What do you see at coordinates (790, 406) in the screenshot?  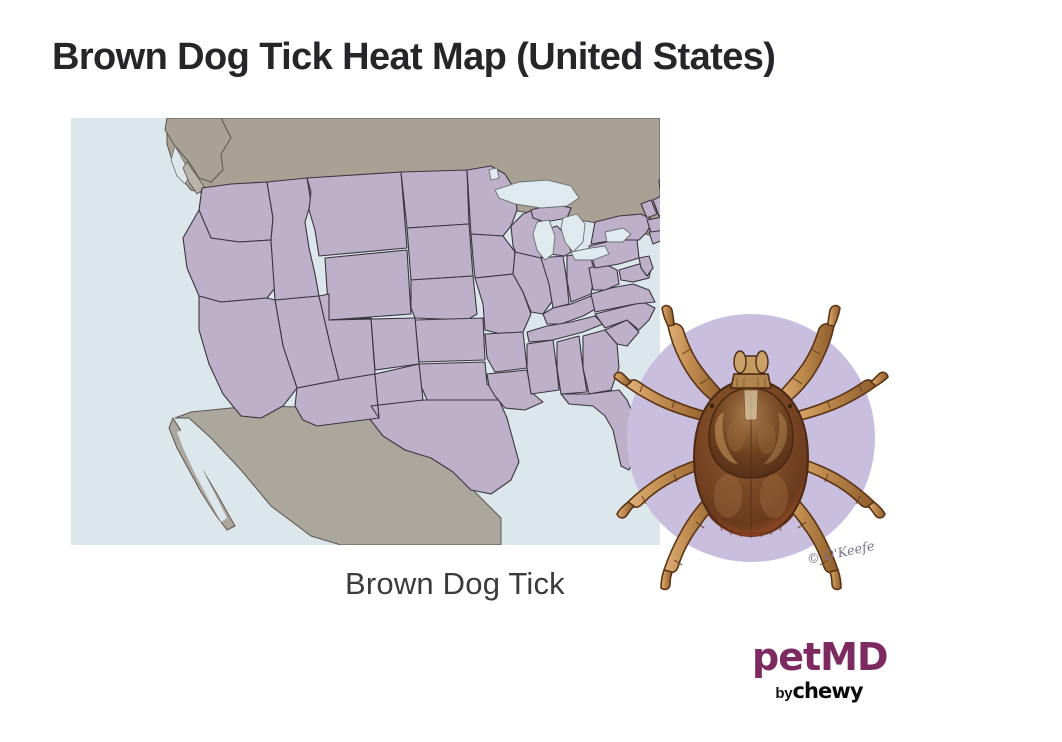 I see `tick-eye-right` at bounding box center [790, 406].